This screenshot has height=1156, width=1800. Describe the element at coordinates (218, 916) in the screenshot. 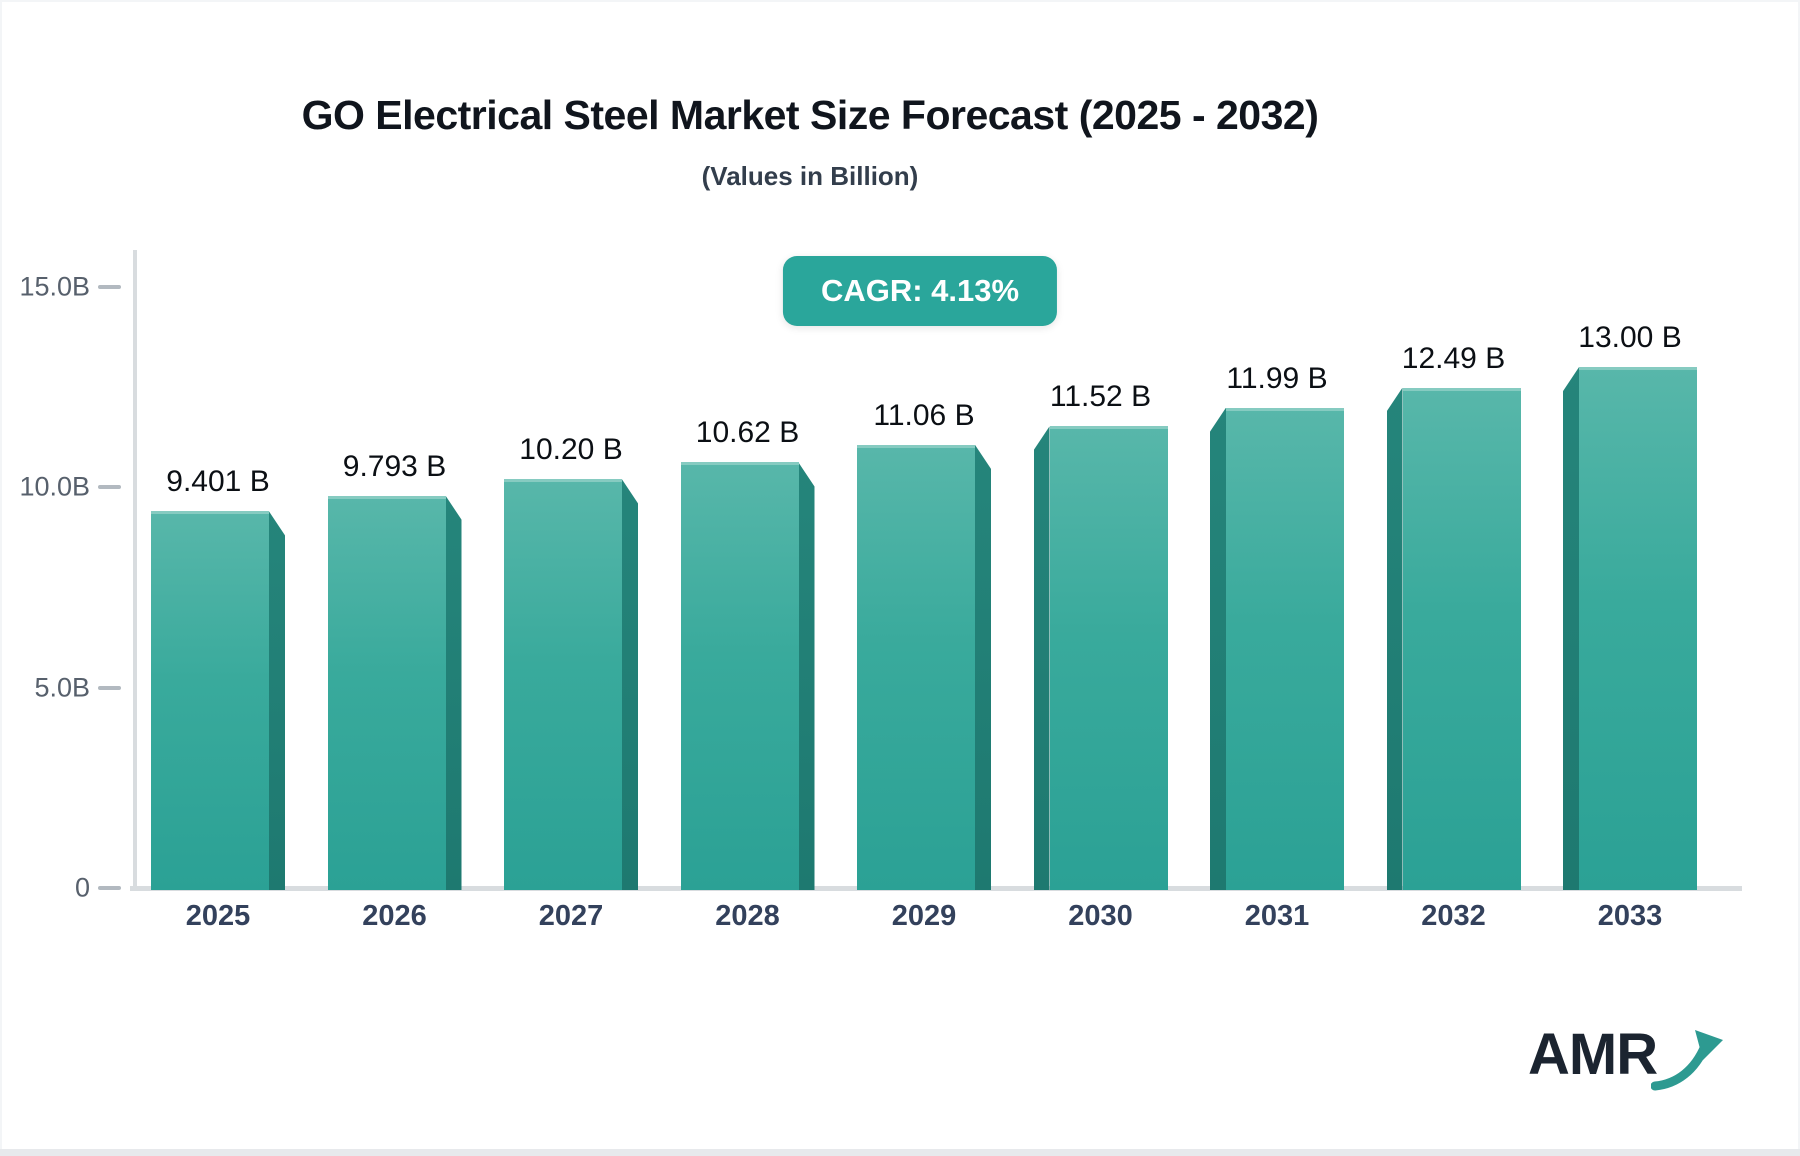

I see `x-axis-category-label: 2025` at that location.